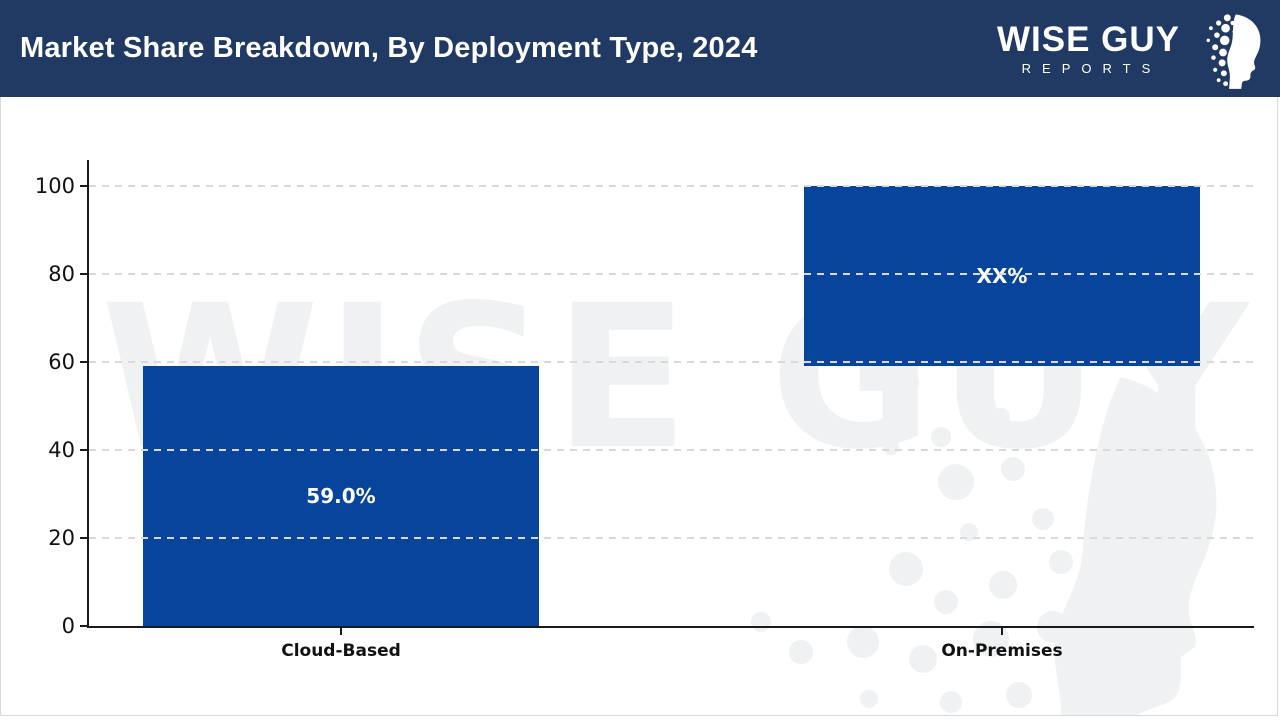 The height and width of the screenshot is (720, 1280). I want to click on brand-logo: WISE GUY REPORTS, so click(1129, 49).